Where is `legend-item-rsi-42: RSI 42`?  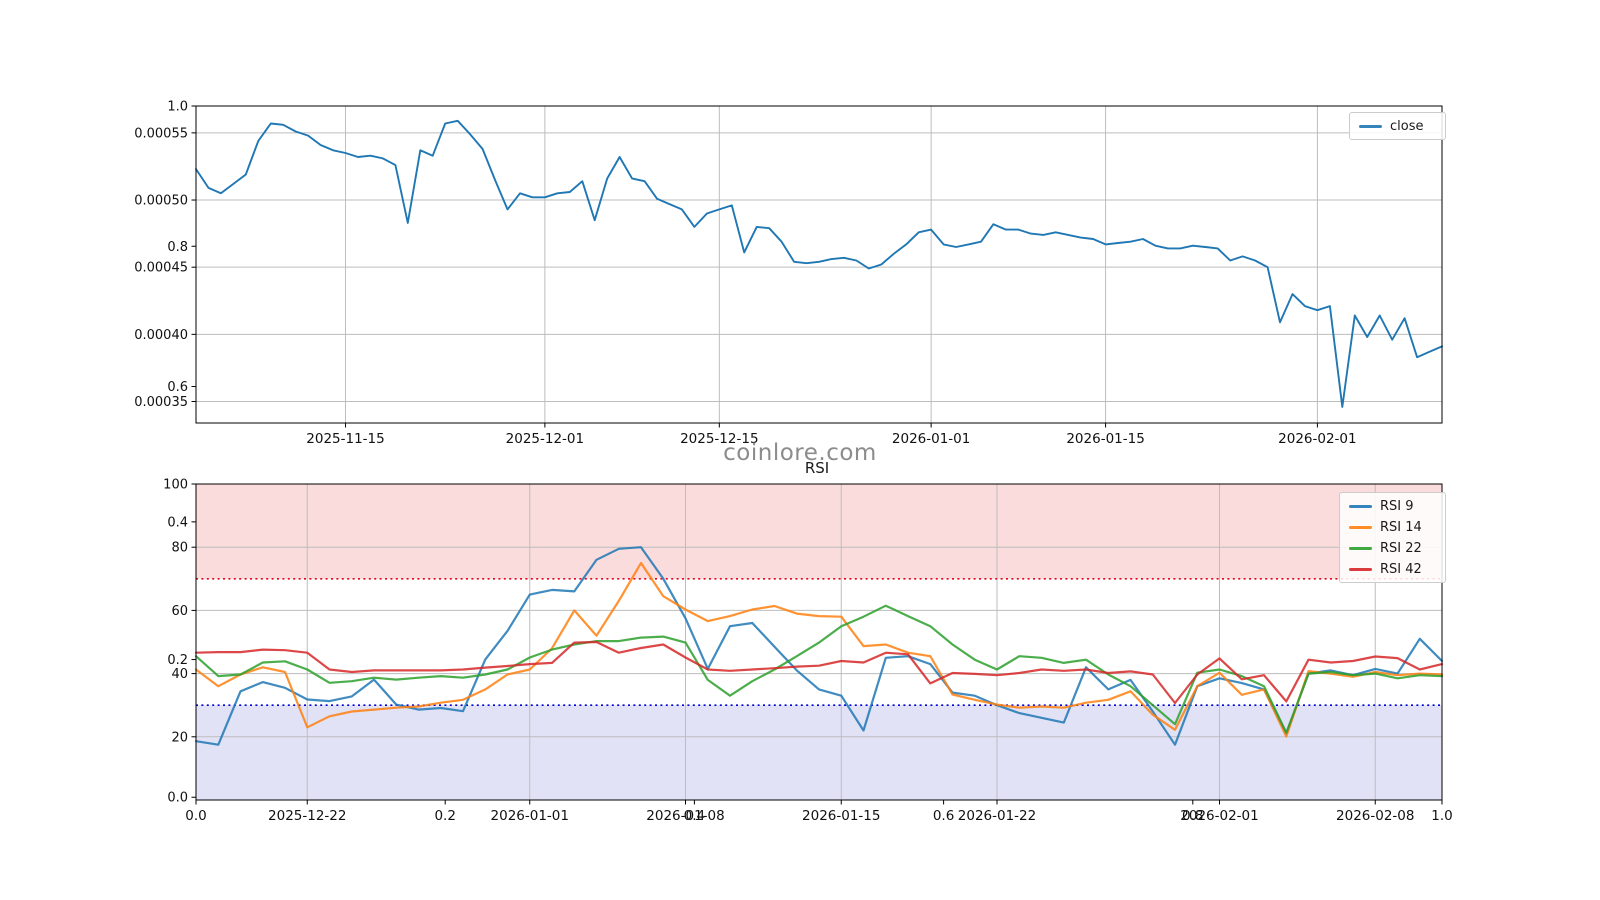
legend-item-rsi-42: RSI 42 is located at coordinates (1392, 569).